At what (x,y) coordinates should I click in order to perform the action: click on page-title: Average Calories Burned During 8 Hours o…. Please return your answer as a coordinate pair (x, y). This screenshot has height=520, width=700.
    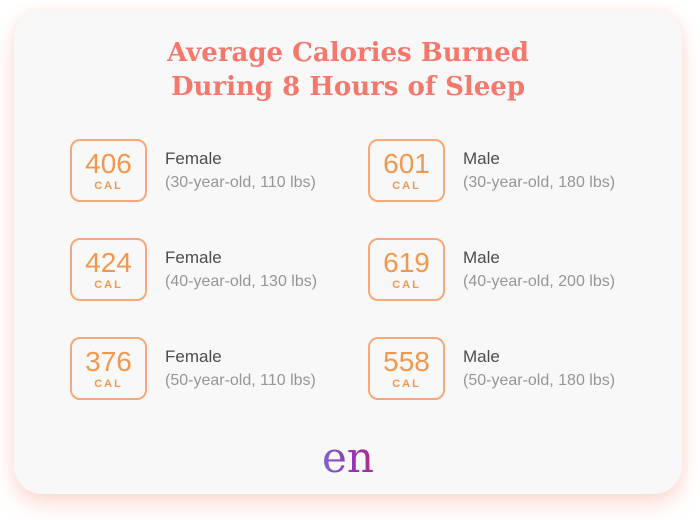
    Looking at the image, I should click on (348, 70).